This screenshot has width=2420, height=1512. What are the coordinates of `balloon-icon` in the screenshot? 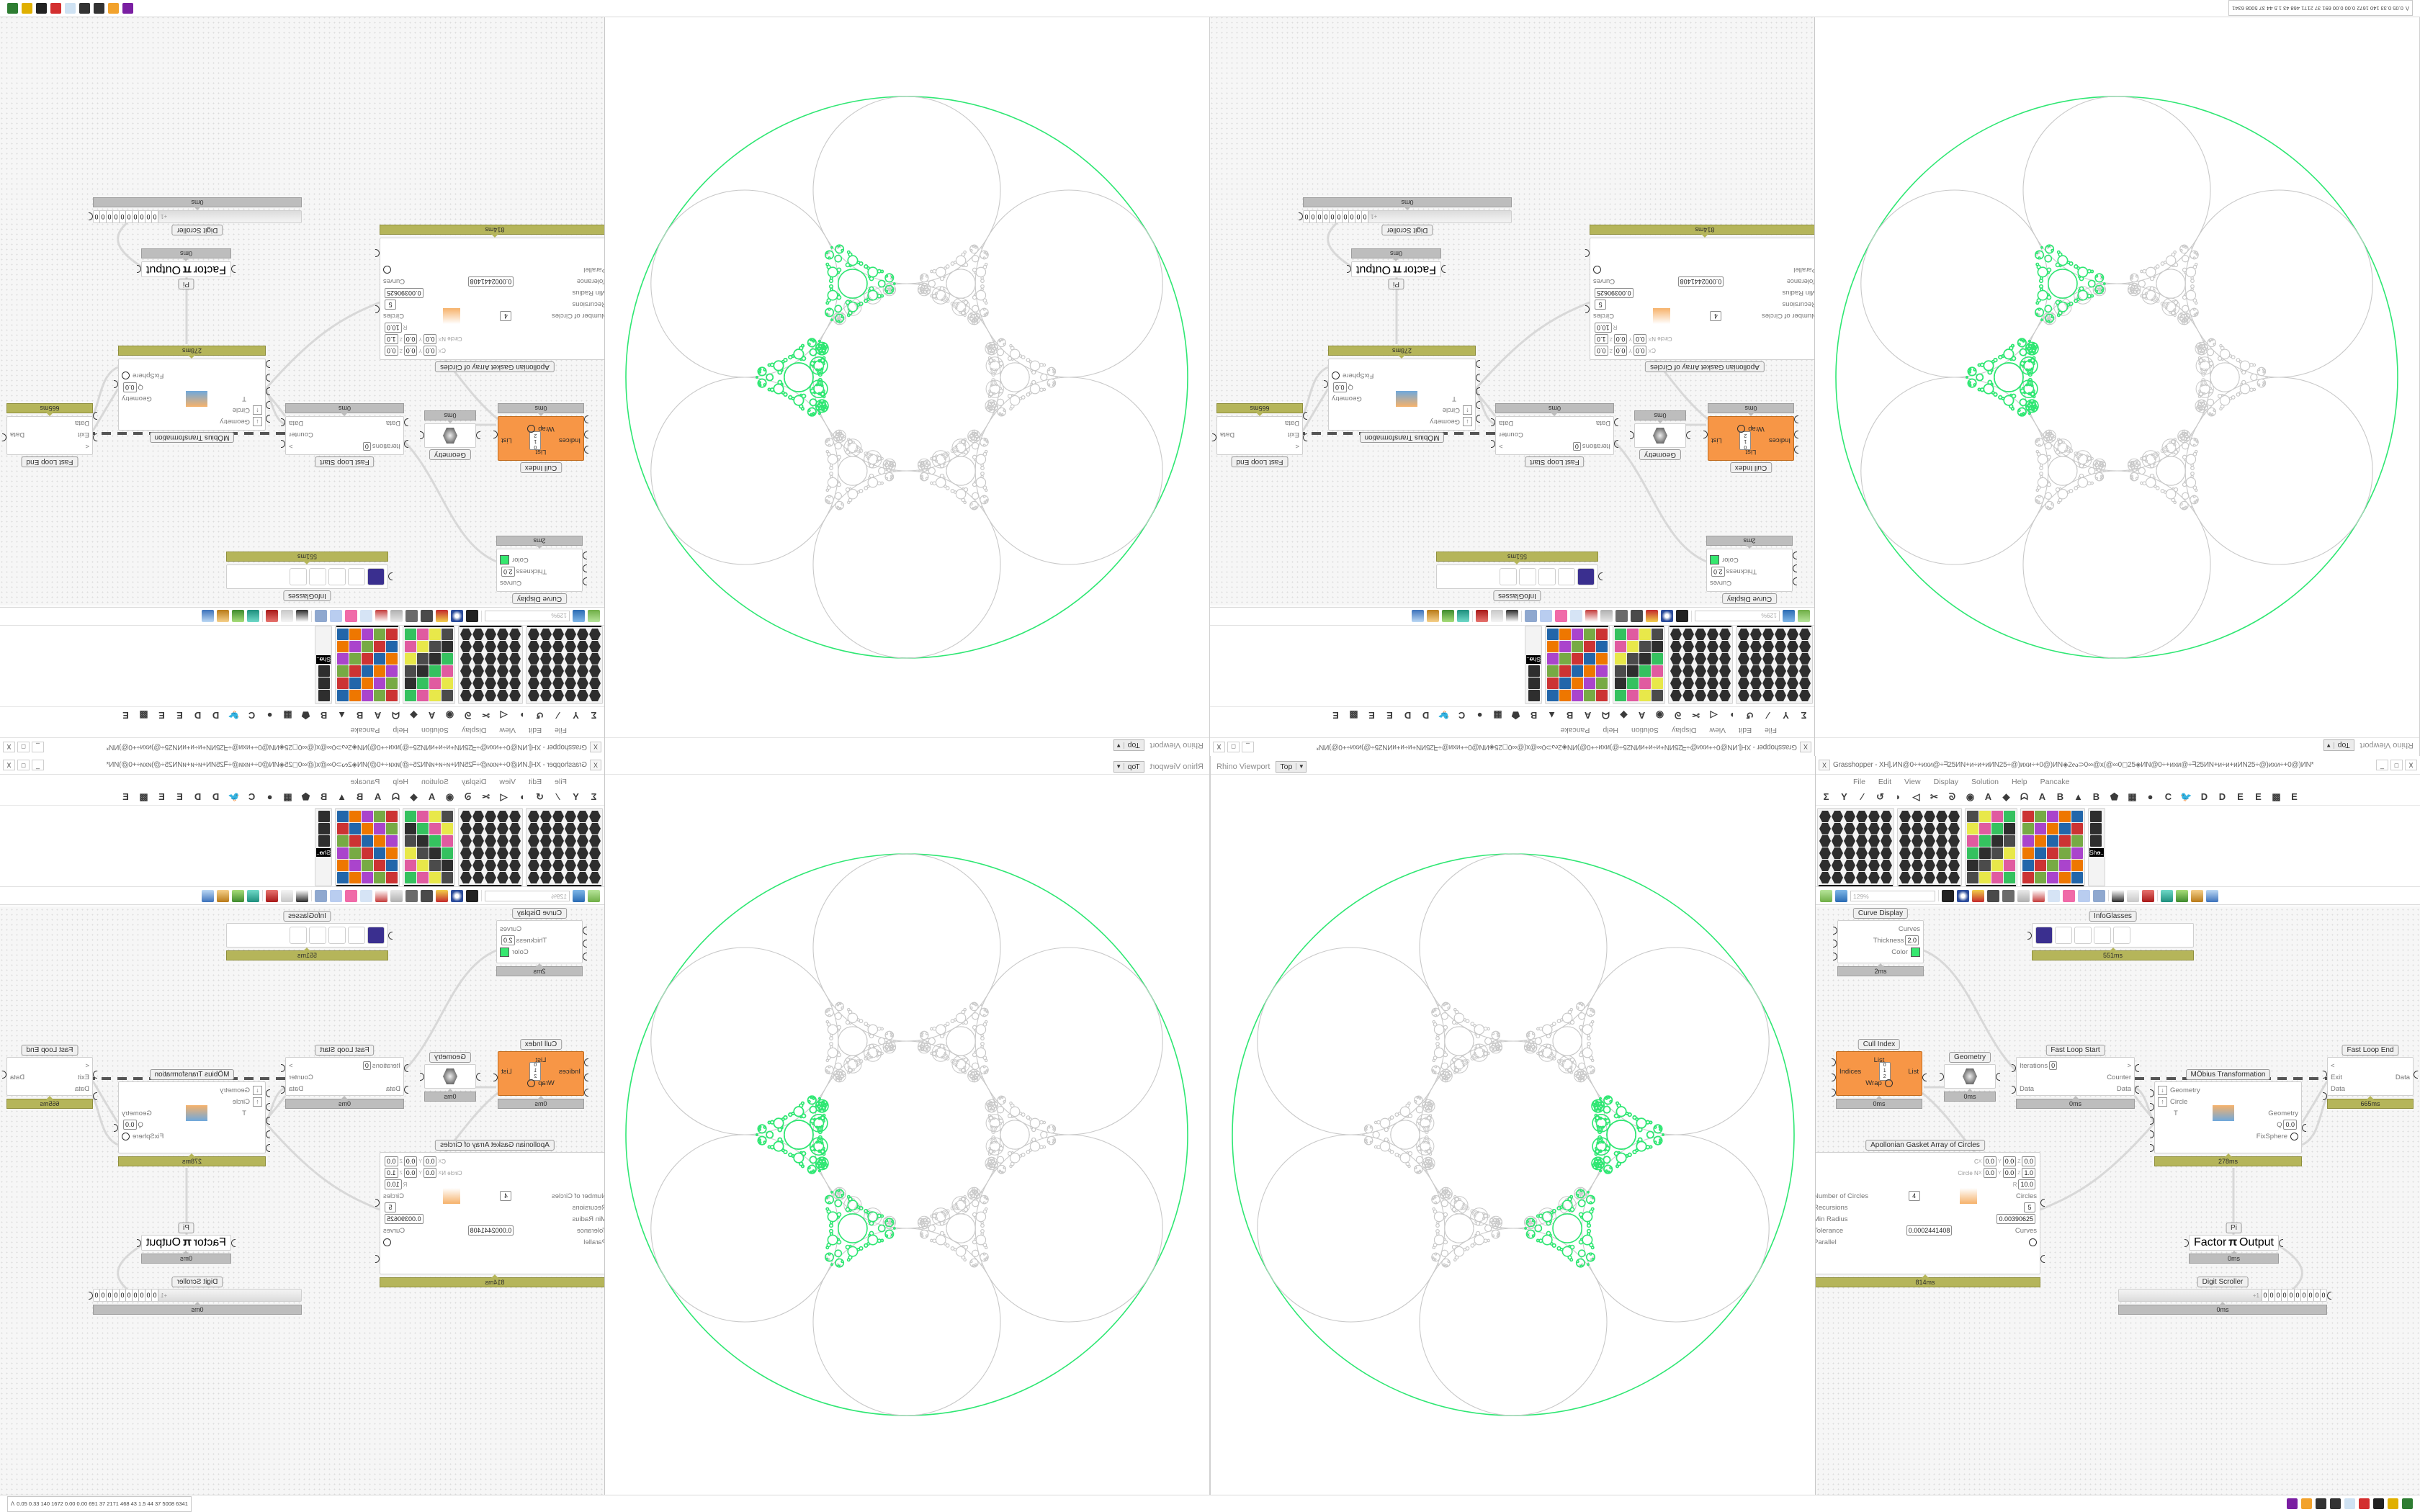 It's located at (1546, 616).